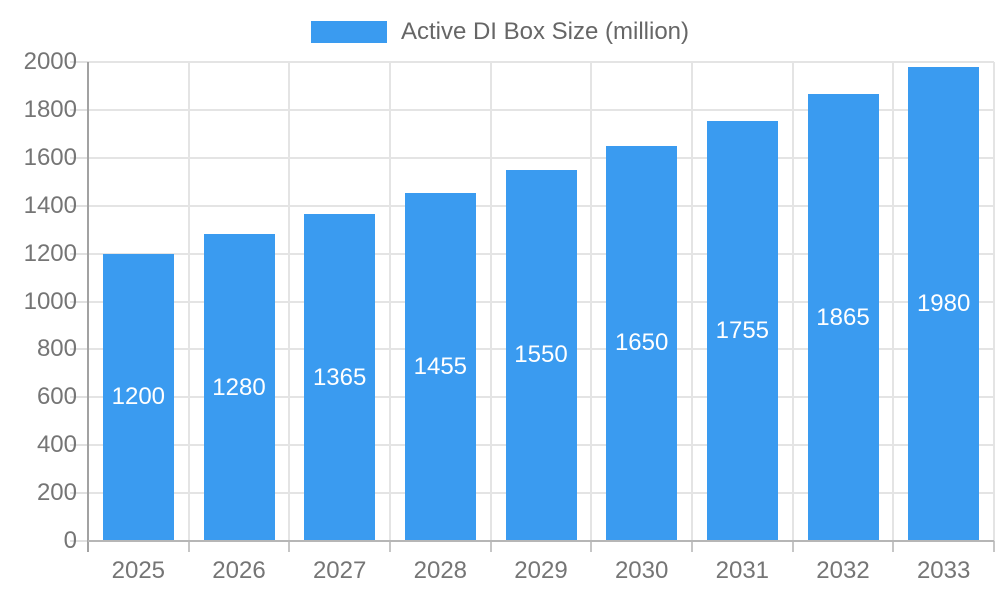  I want to click on bar-2027: 1365, so click(340, 377).